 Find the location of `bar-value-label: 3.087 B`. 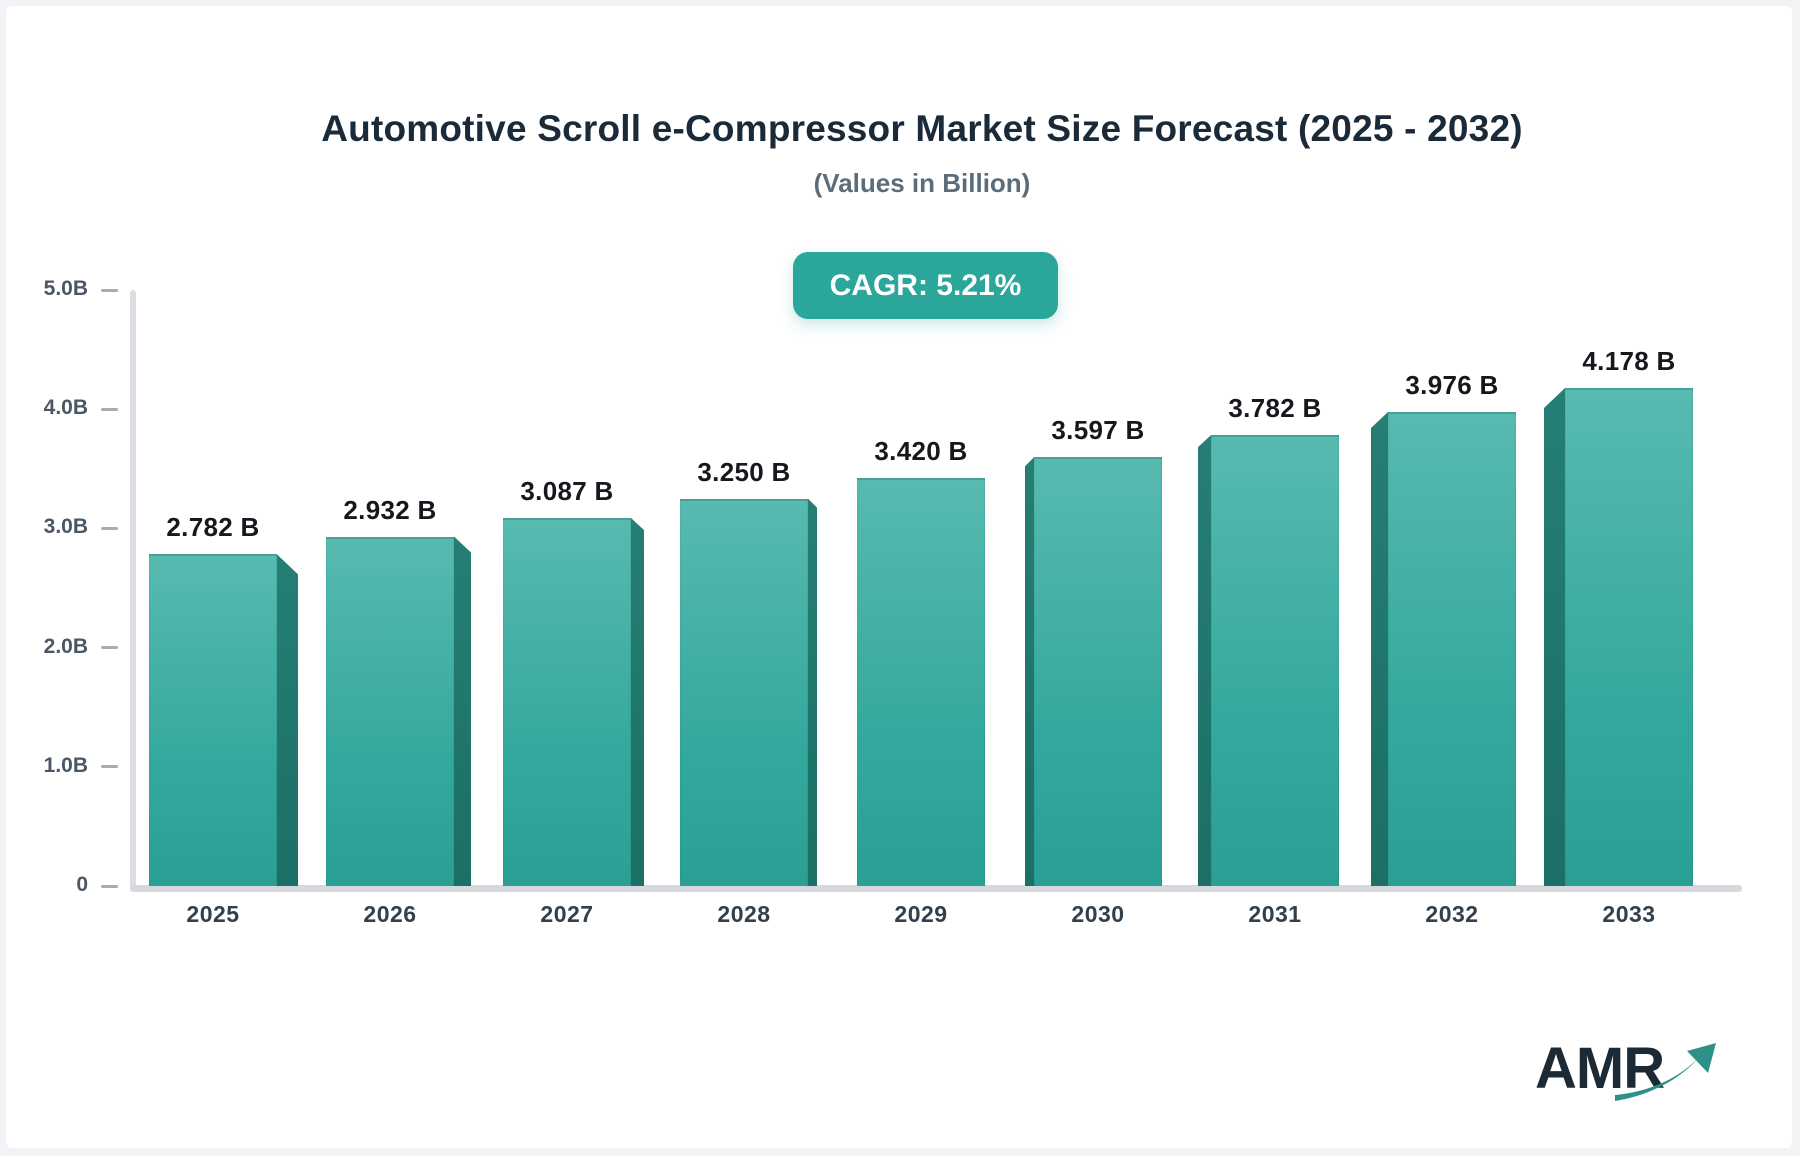

bar-value-label: 3.087 B is located at coordinates (567, 491).